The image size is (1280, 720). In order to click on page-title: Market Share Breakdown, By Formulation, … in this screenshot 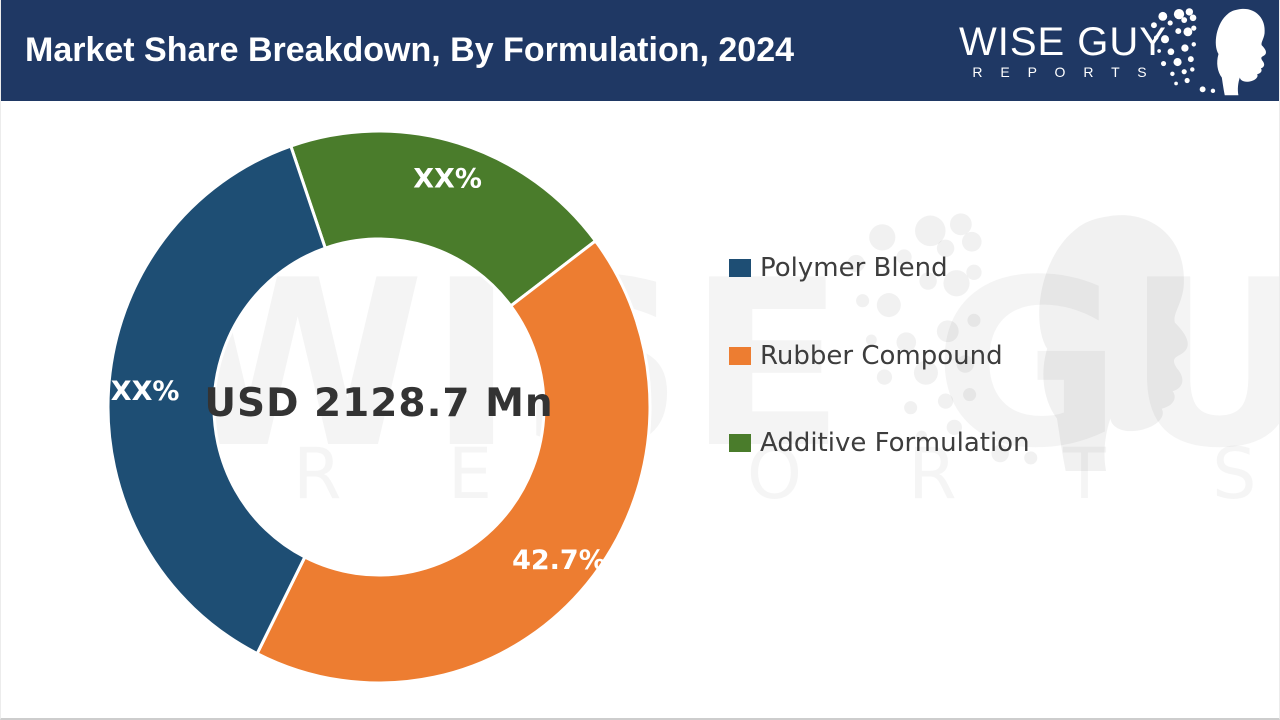, I will do `click(410, 50)`.